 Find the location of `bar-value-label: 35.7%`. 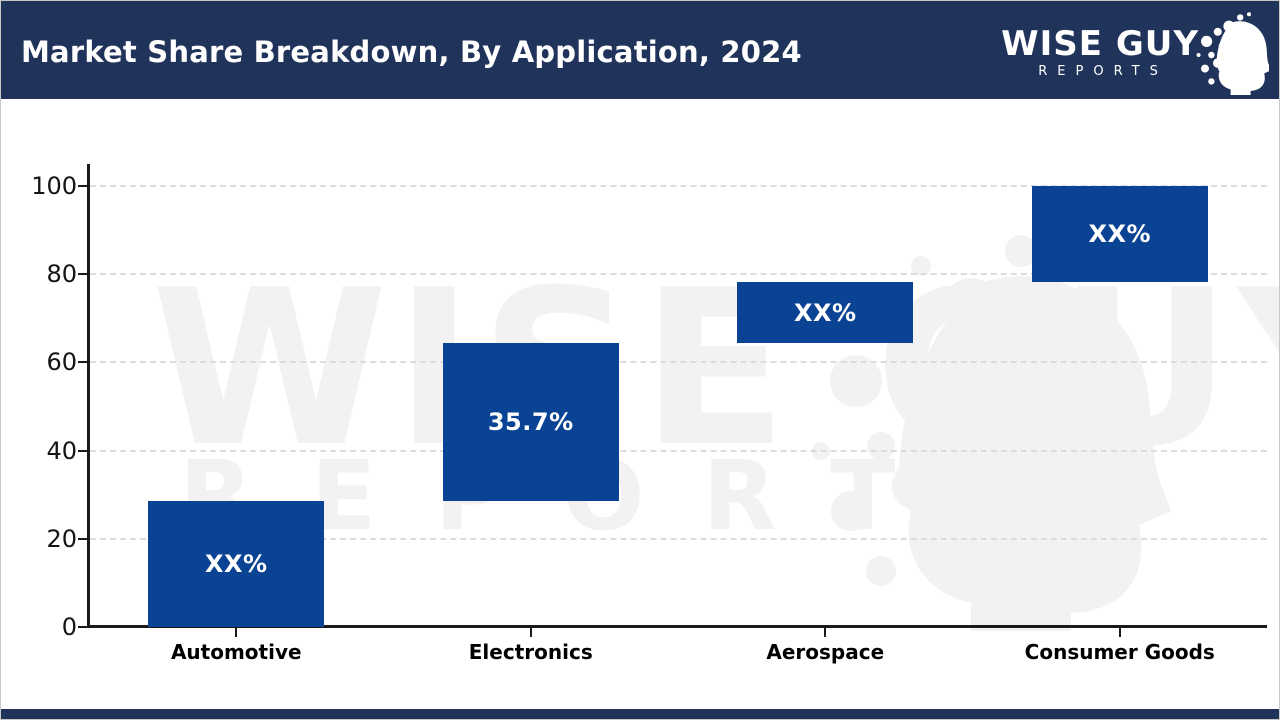

bar-value-label: 35.7% is located at coordinates (530, 422).